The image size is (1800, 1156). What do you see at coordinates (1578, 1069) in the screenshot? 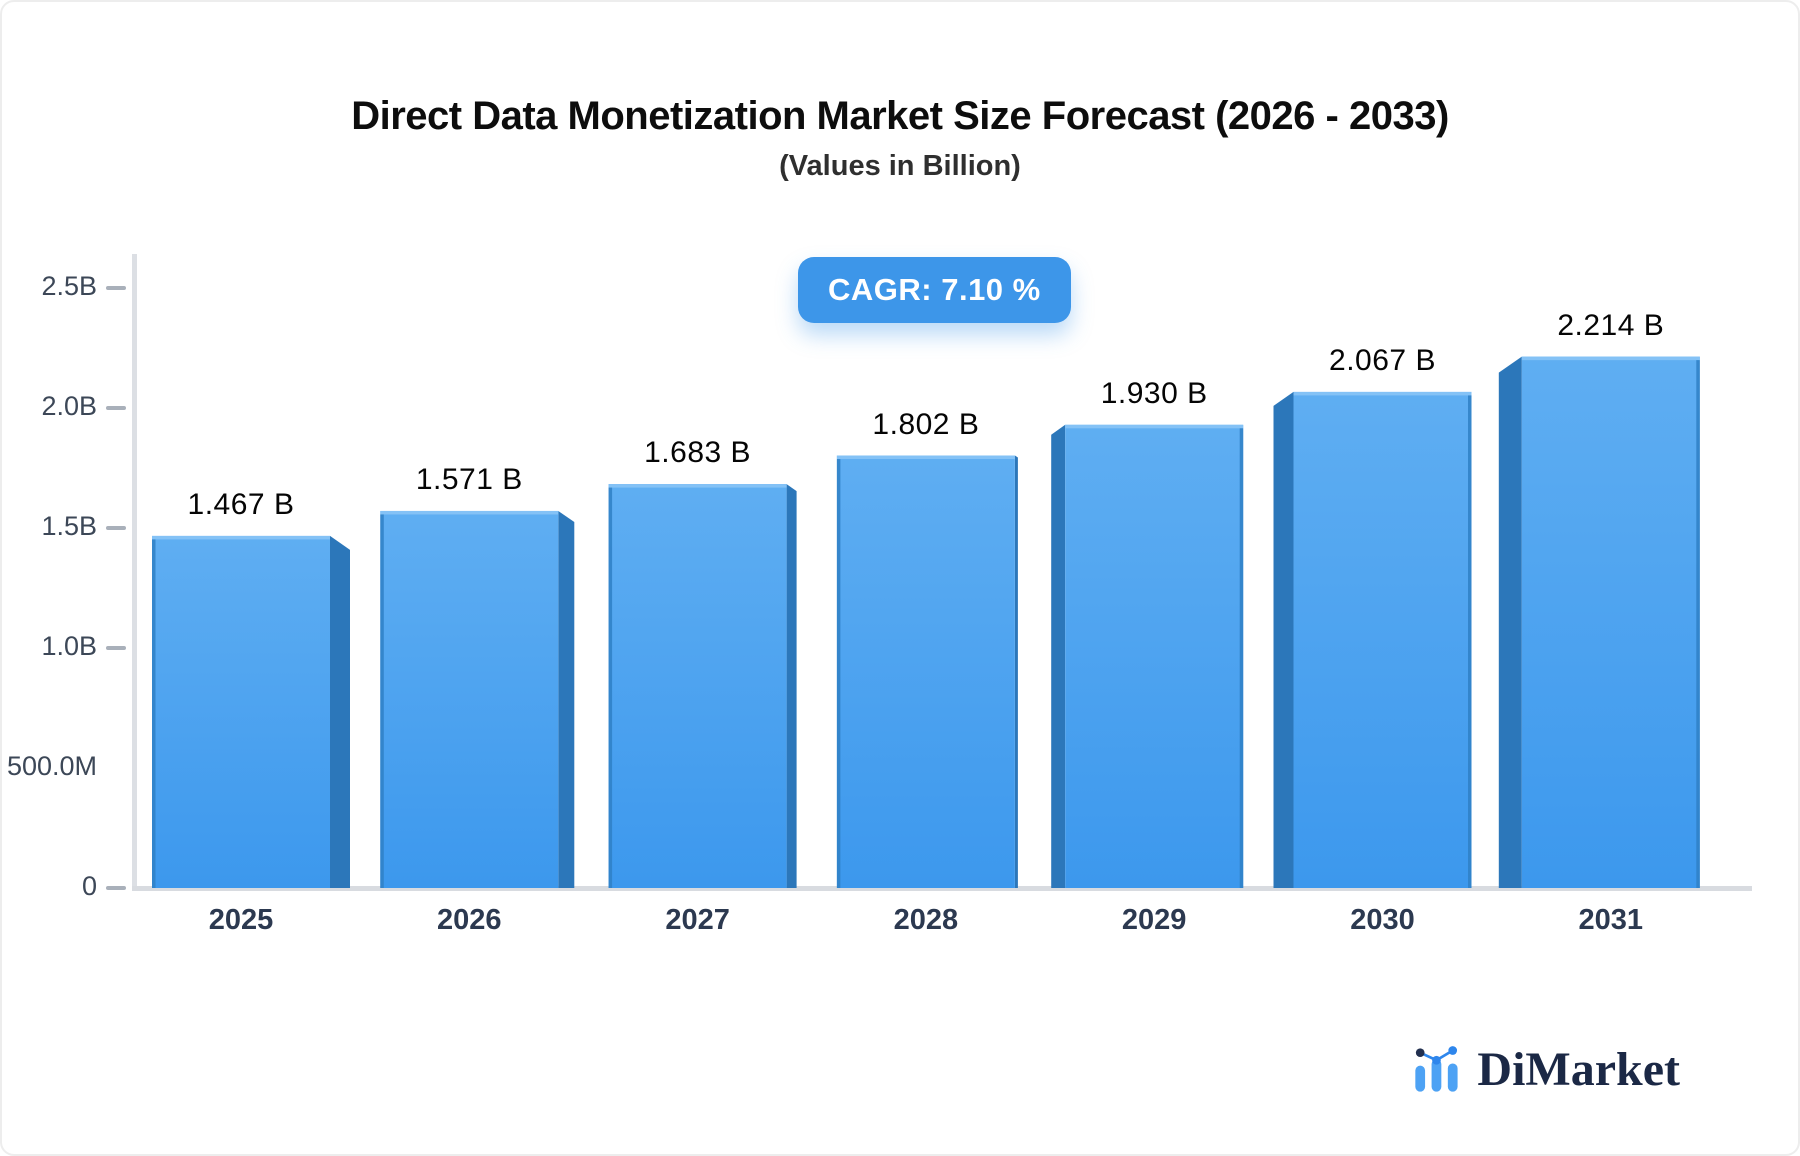
I see `brand-logo-text: DiMarket` at bounding box center [1578, 1069].